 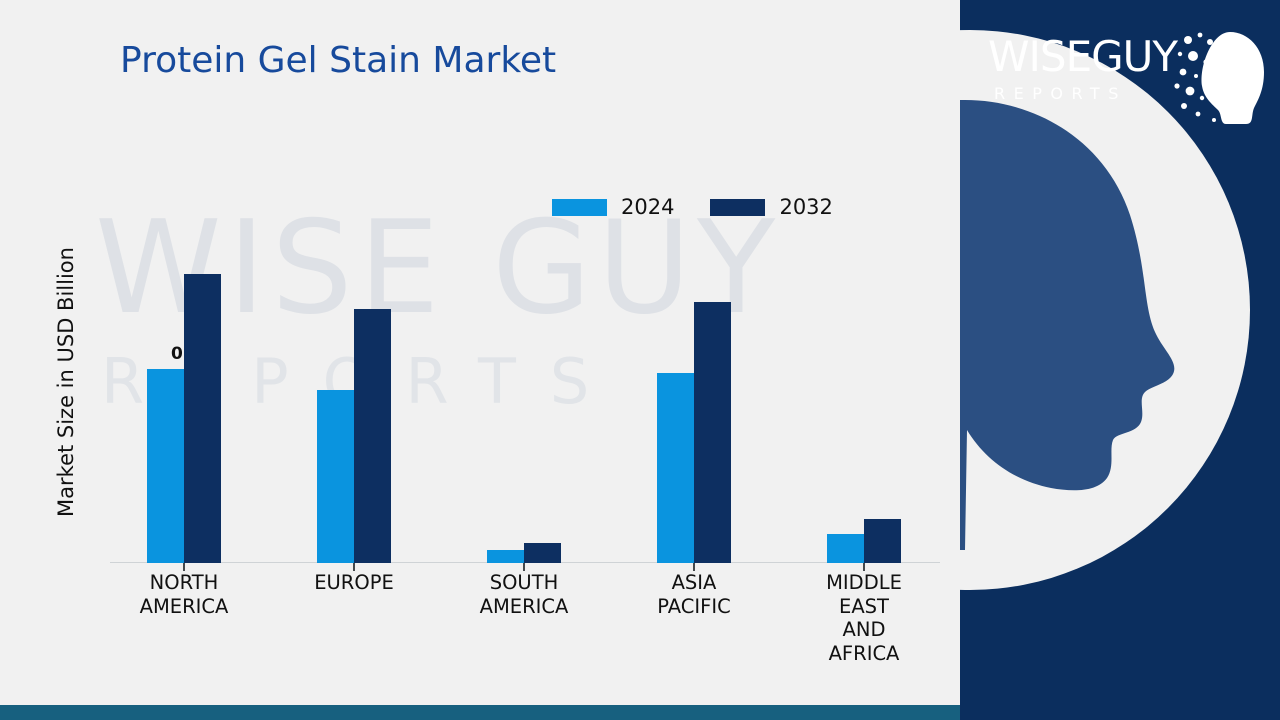 What do you see at coordinates (1060, 93) in the screenshot?
I see `logo-subtitle: REPORTS` at bounding box center [1060, 93].